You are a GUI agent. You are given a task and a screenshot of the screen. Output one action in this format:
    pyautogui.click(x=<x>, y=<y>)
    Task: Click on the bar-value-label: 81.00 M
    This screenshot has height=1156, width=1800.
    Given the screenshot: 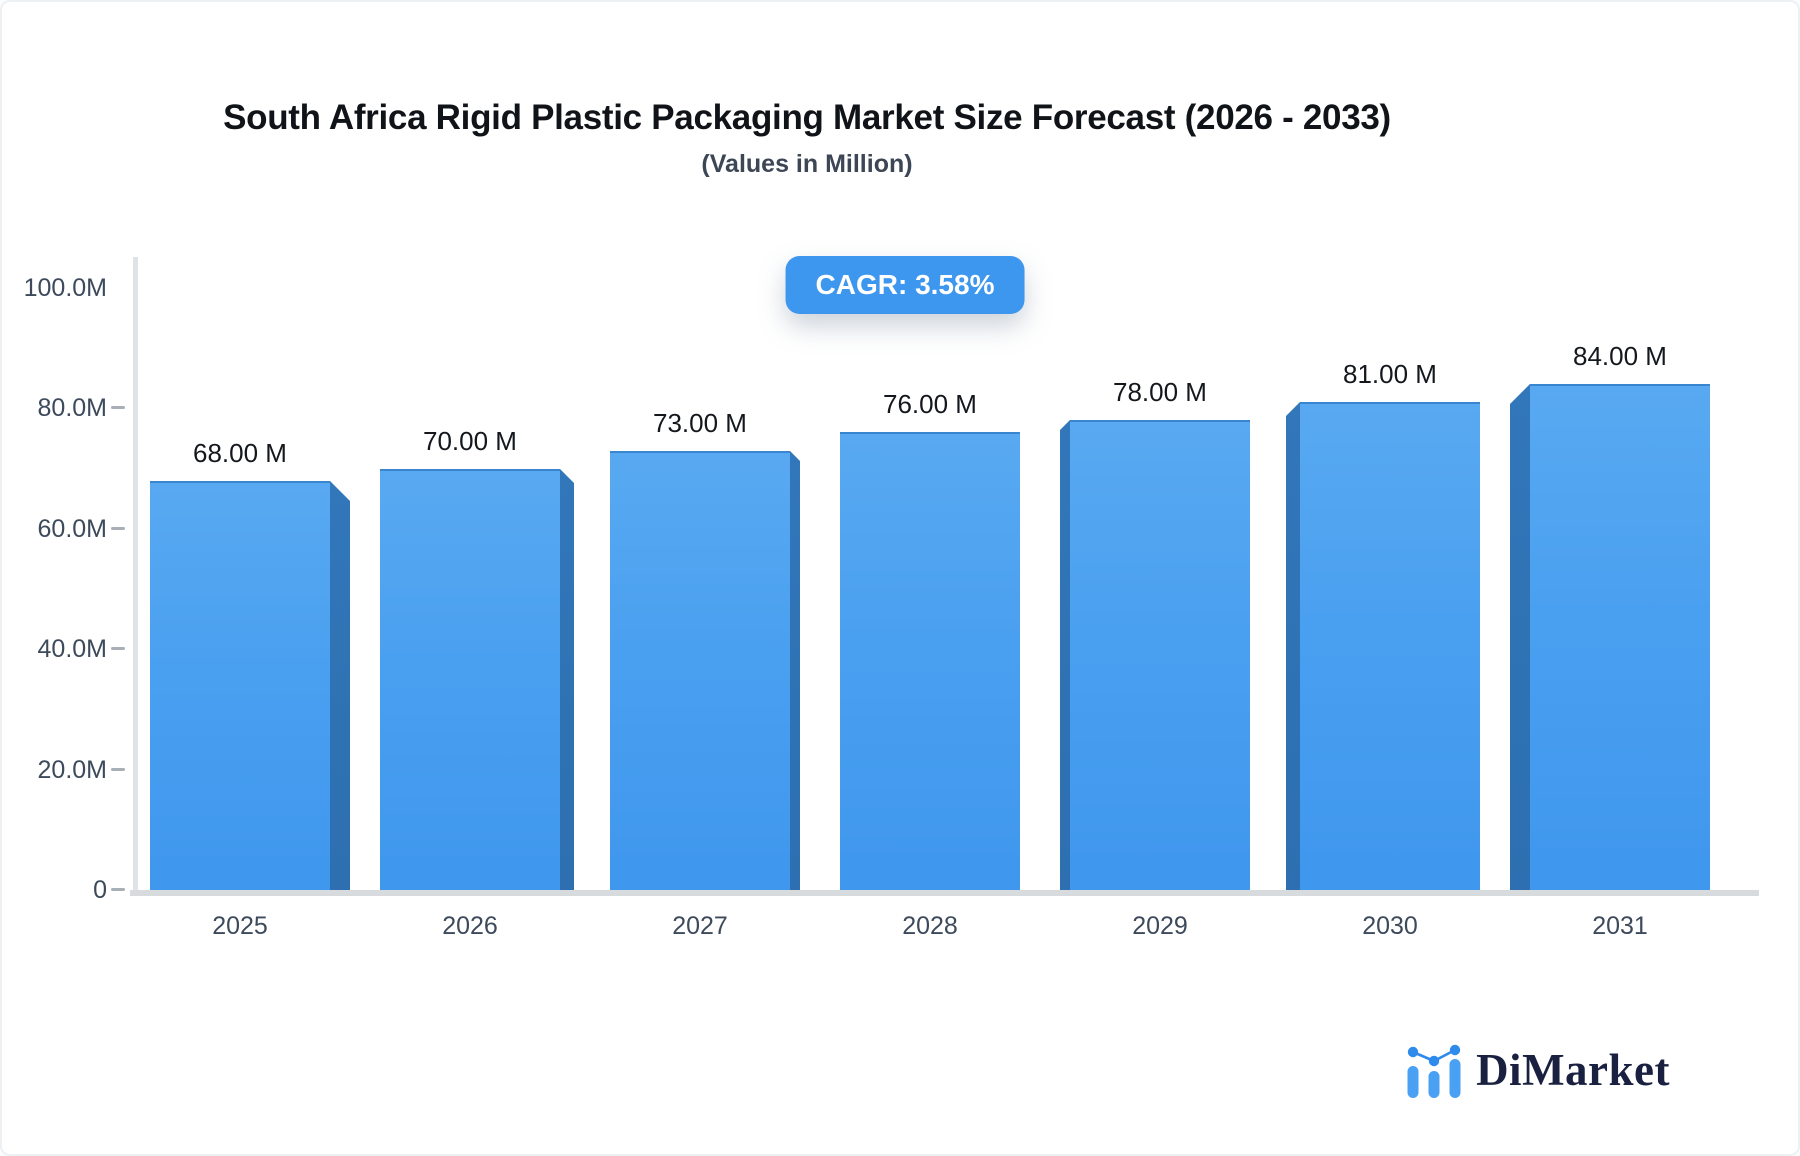 What is the action you would take?
    pyautogui.click(x=1390, y=374)
    